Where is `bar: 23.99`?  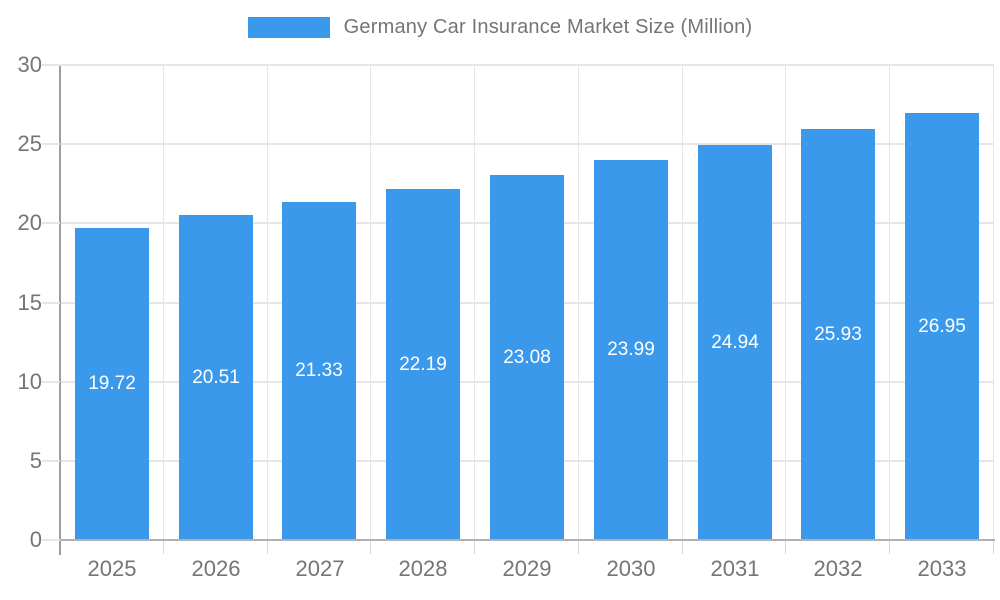 bar: 23.99 is located at coordinates (631, 350).